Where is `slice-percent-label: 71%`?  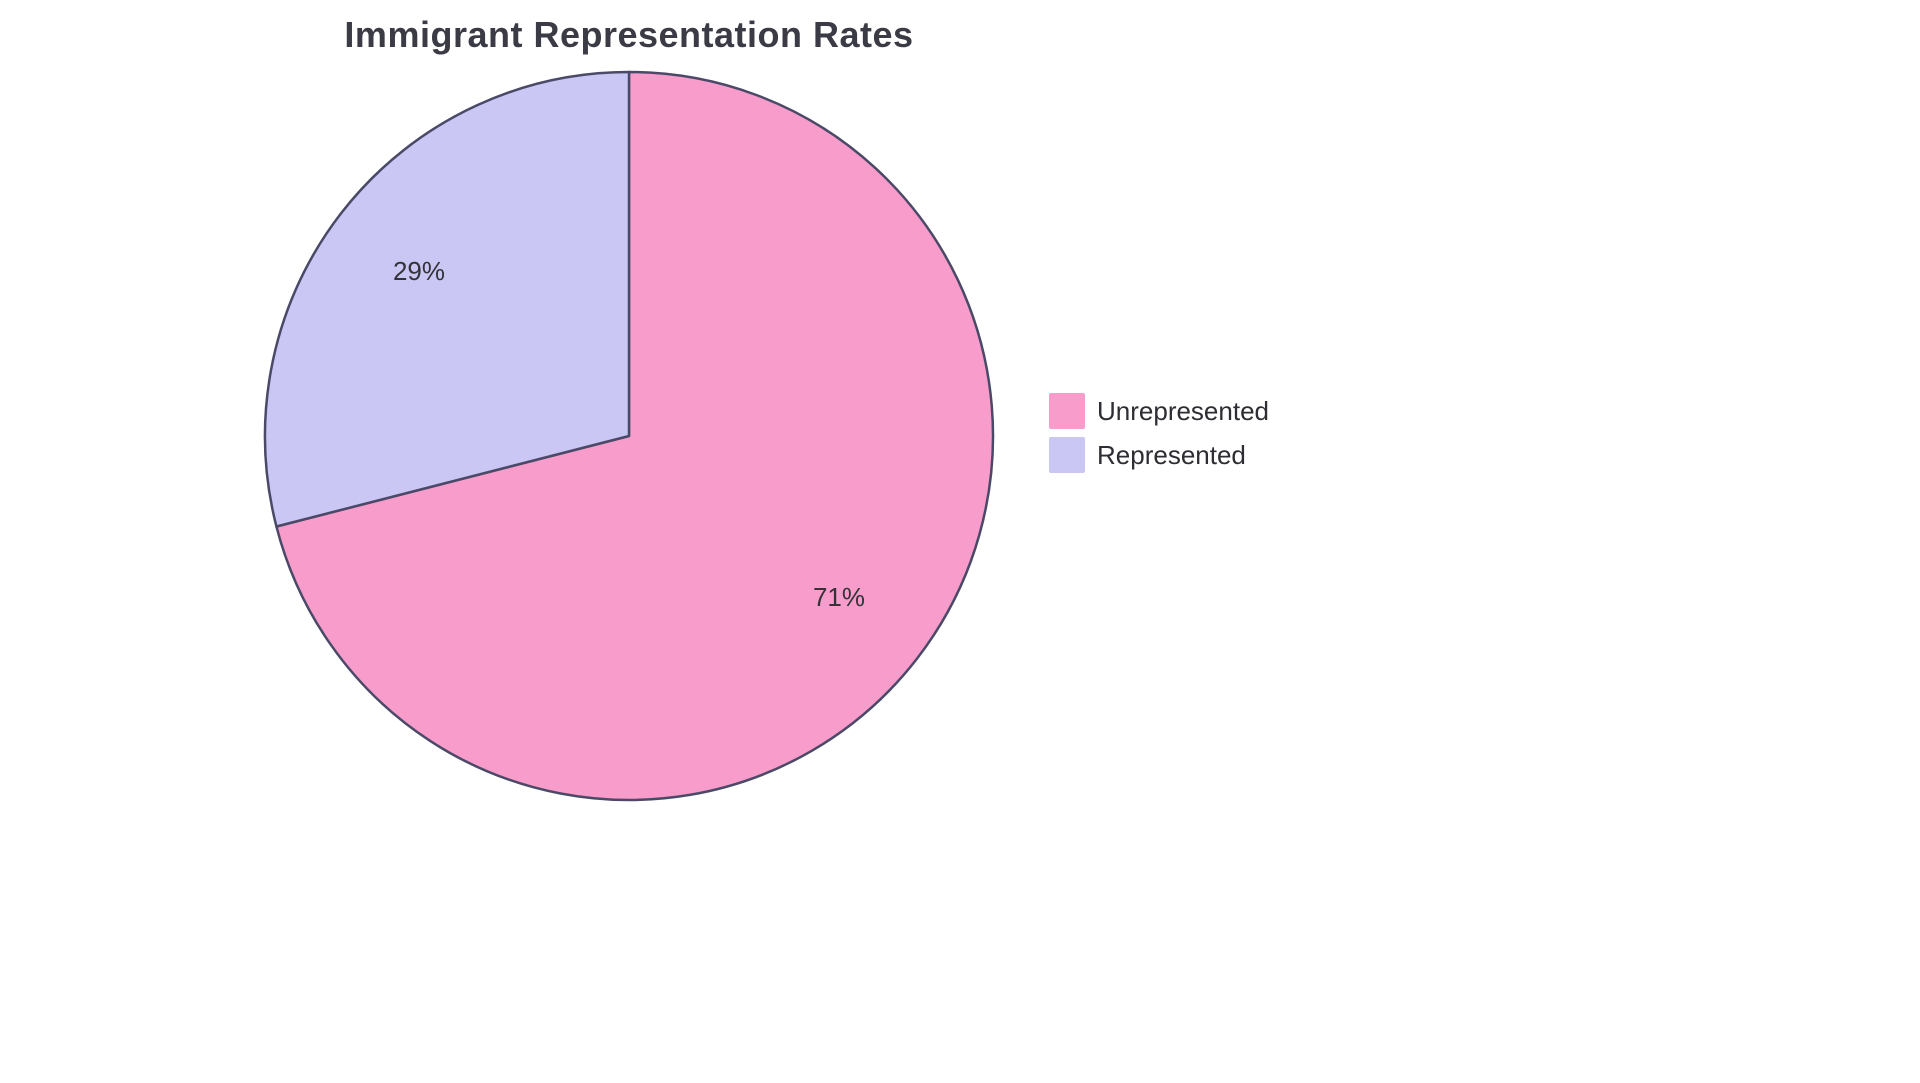 slice-percent-label: 71% is located at coordinates (839, 597).